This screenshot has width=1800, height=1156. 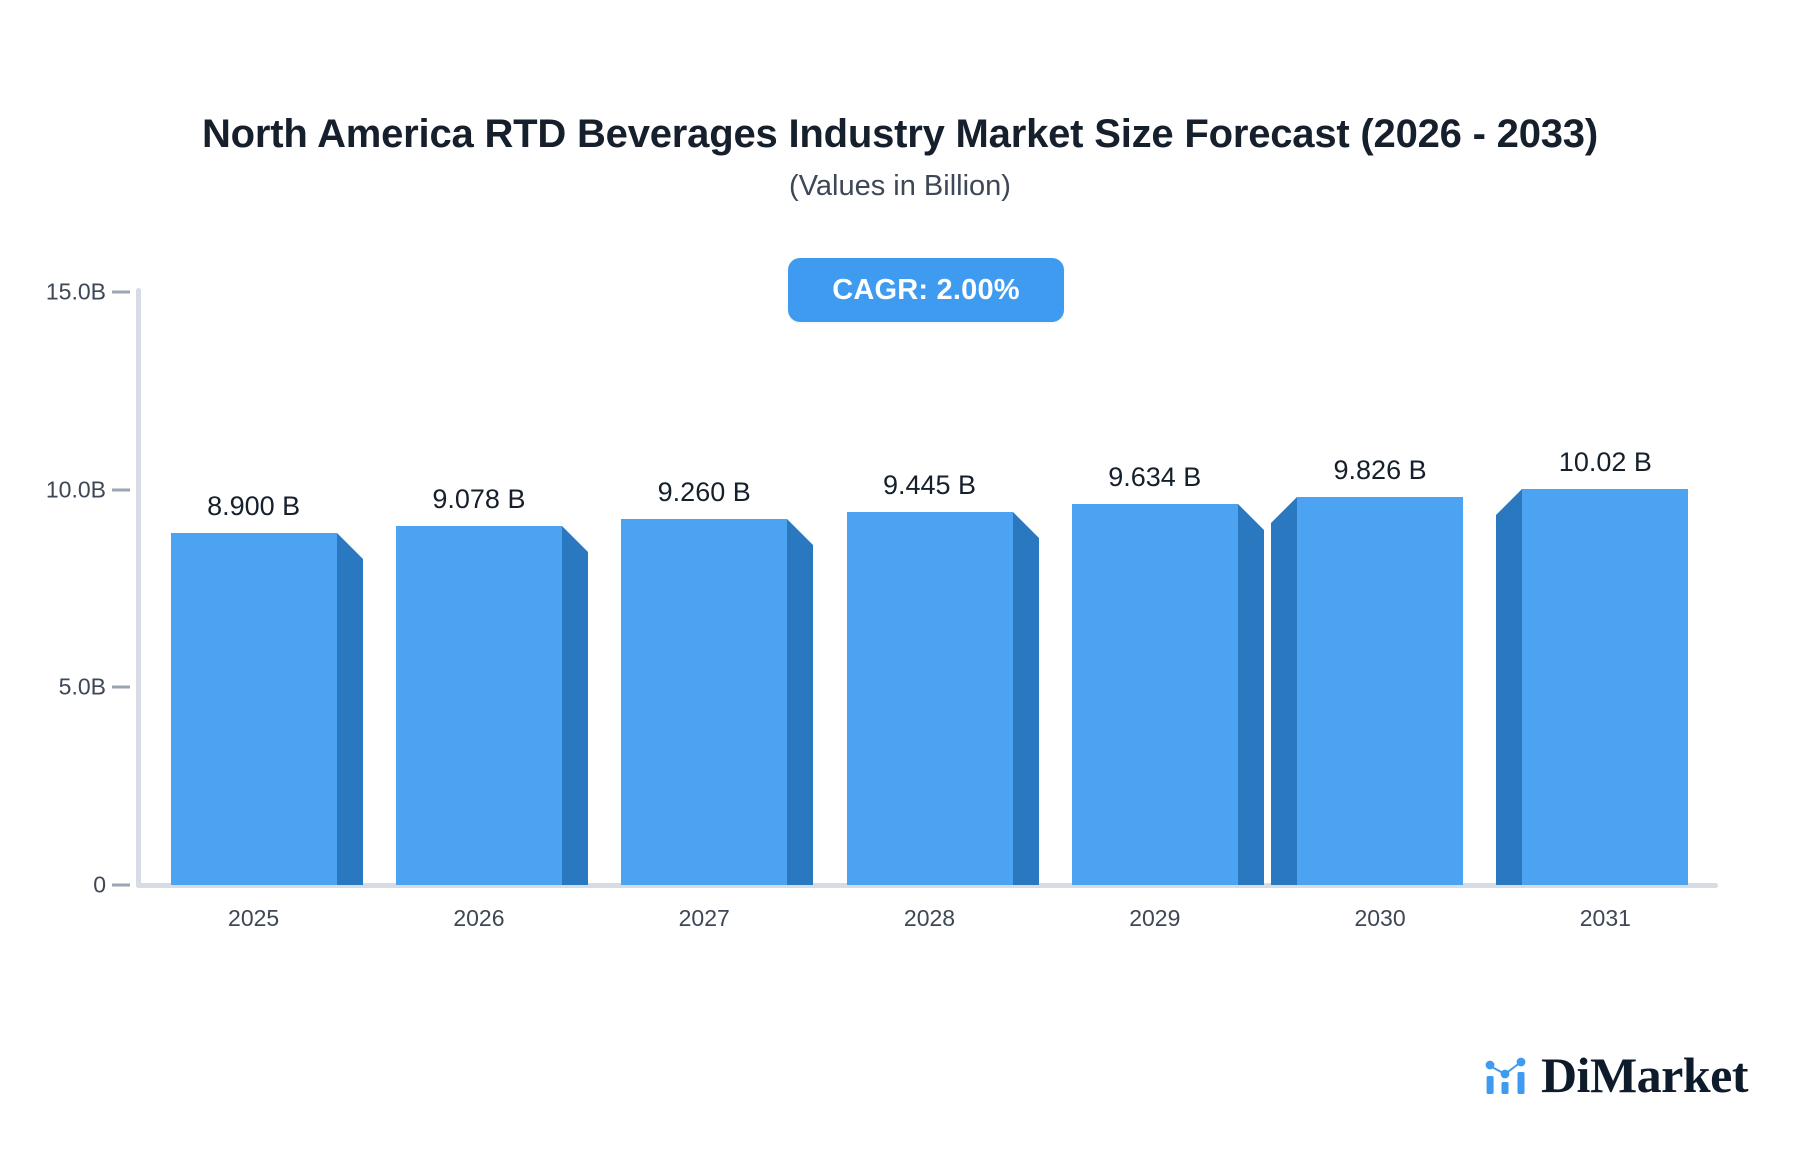 What do you see at coordinates (1506, 1075) in the screenshot?
I see `bar-chart-icon` at bounding box center [1506, 1075].